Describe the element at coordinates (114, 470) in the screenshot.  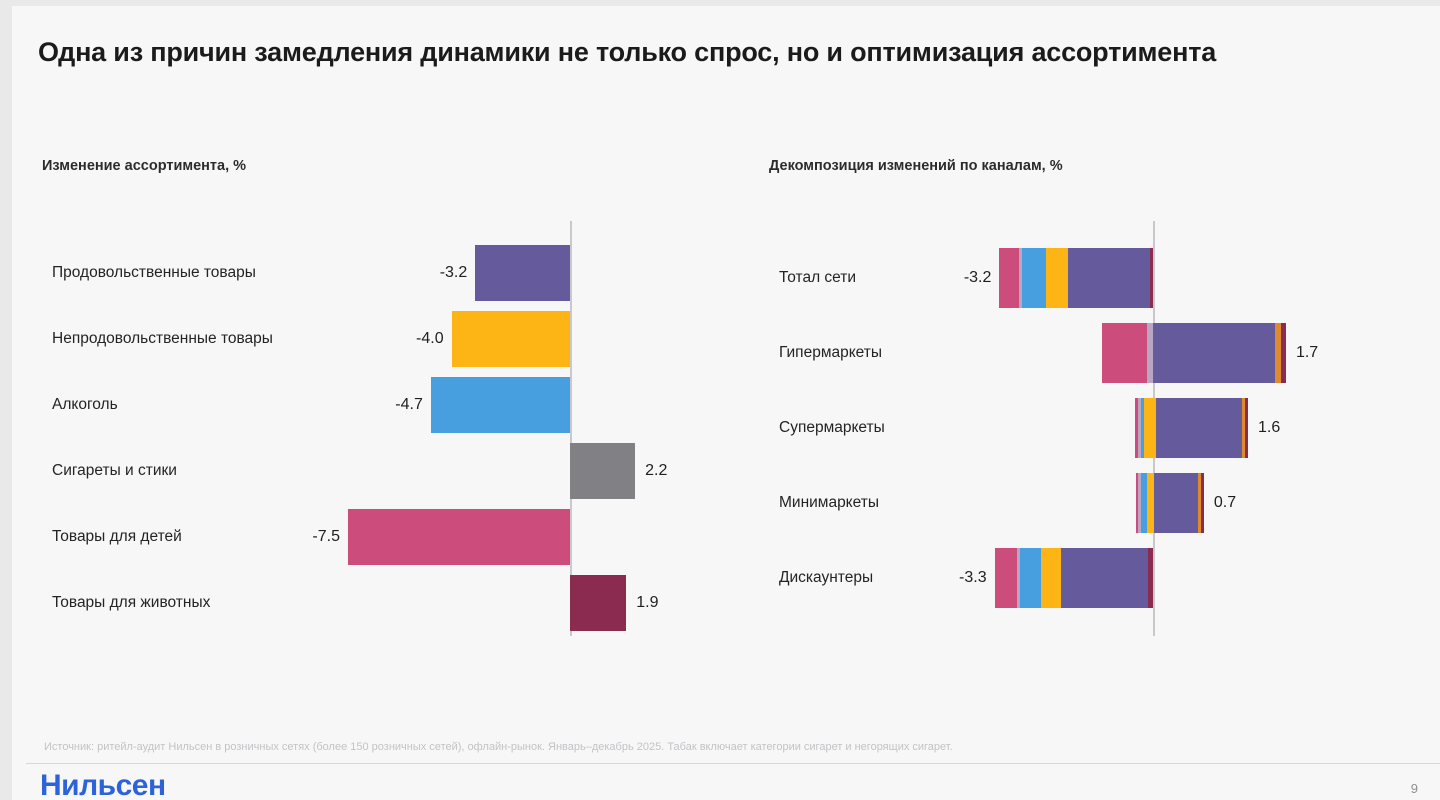
I see `category-label: Сигареты и стики` at that location.